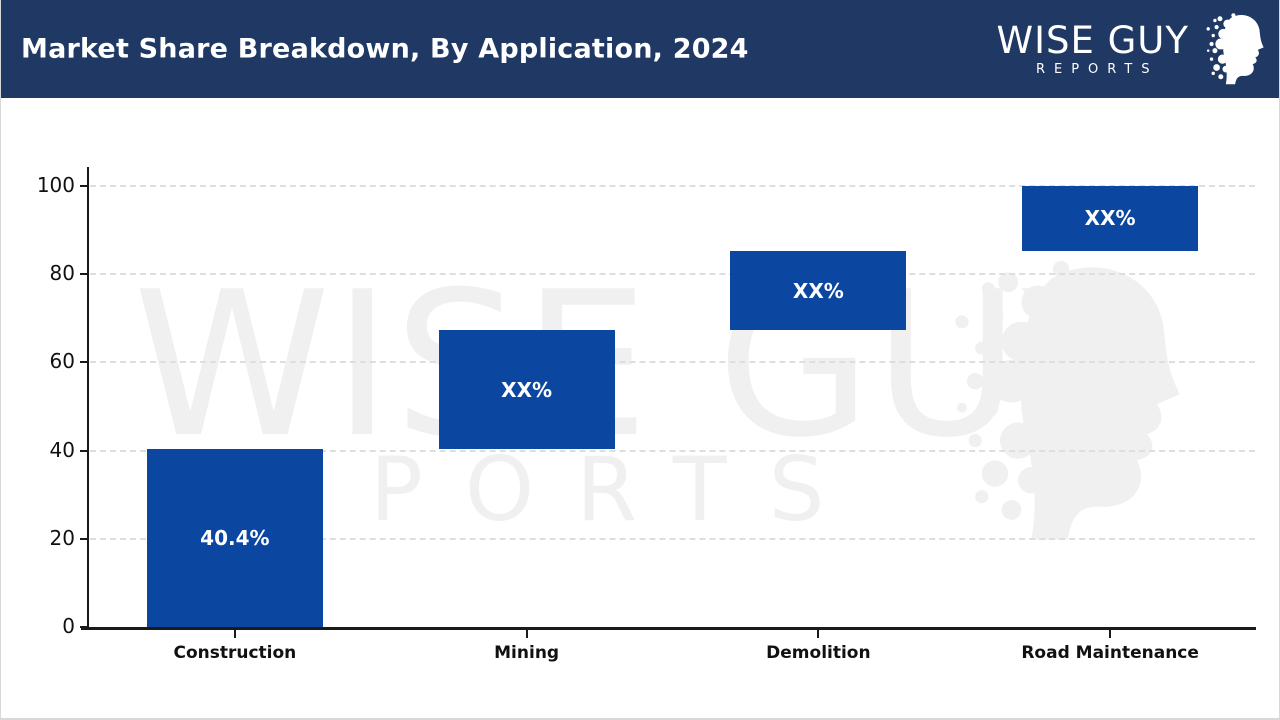 The image size is (1280, 720). What do you see at coordinates (62, 537) in the screenshot?
I see `y-tick-label: 20` at bounding box center [62, 537].